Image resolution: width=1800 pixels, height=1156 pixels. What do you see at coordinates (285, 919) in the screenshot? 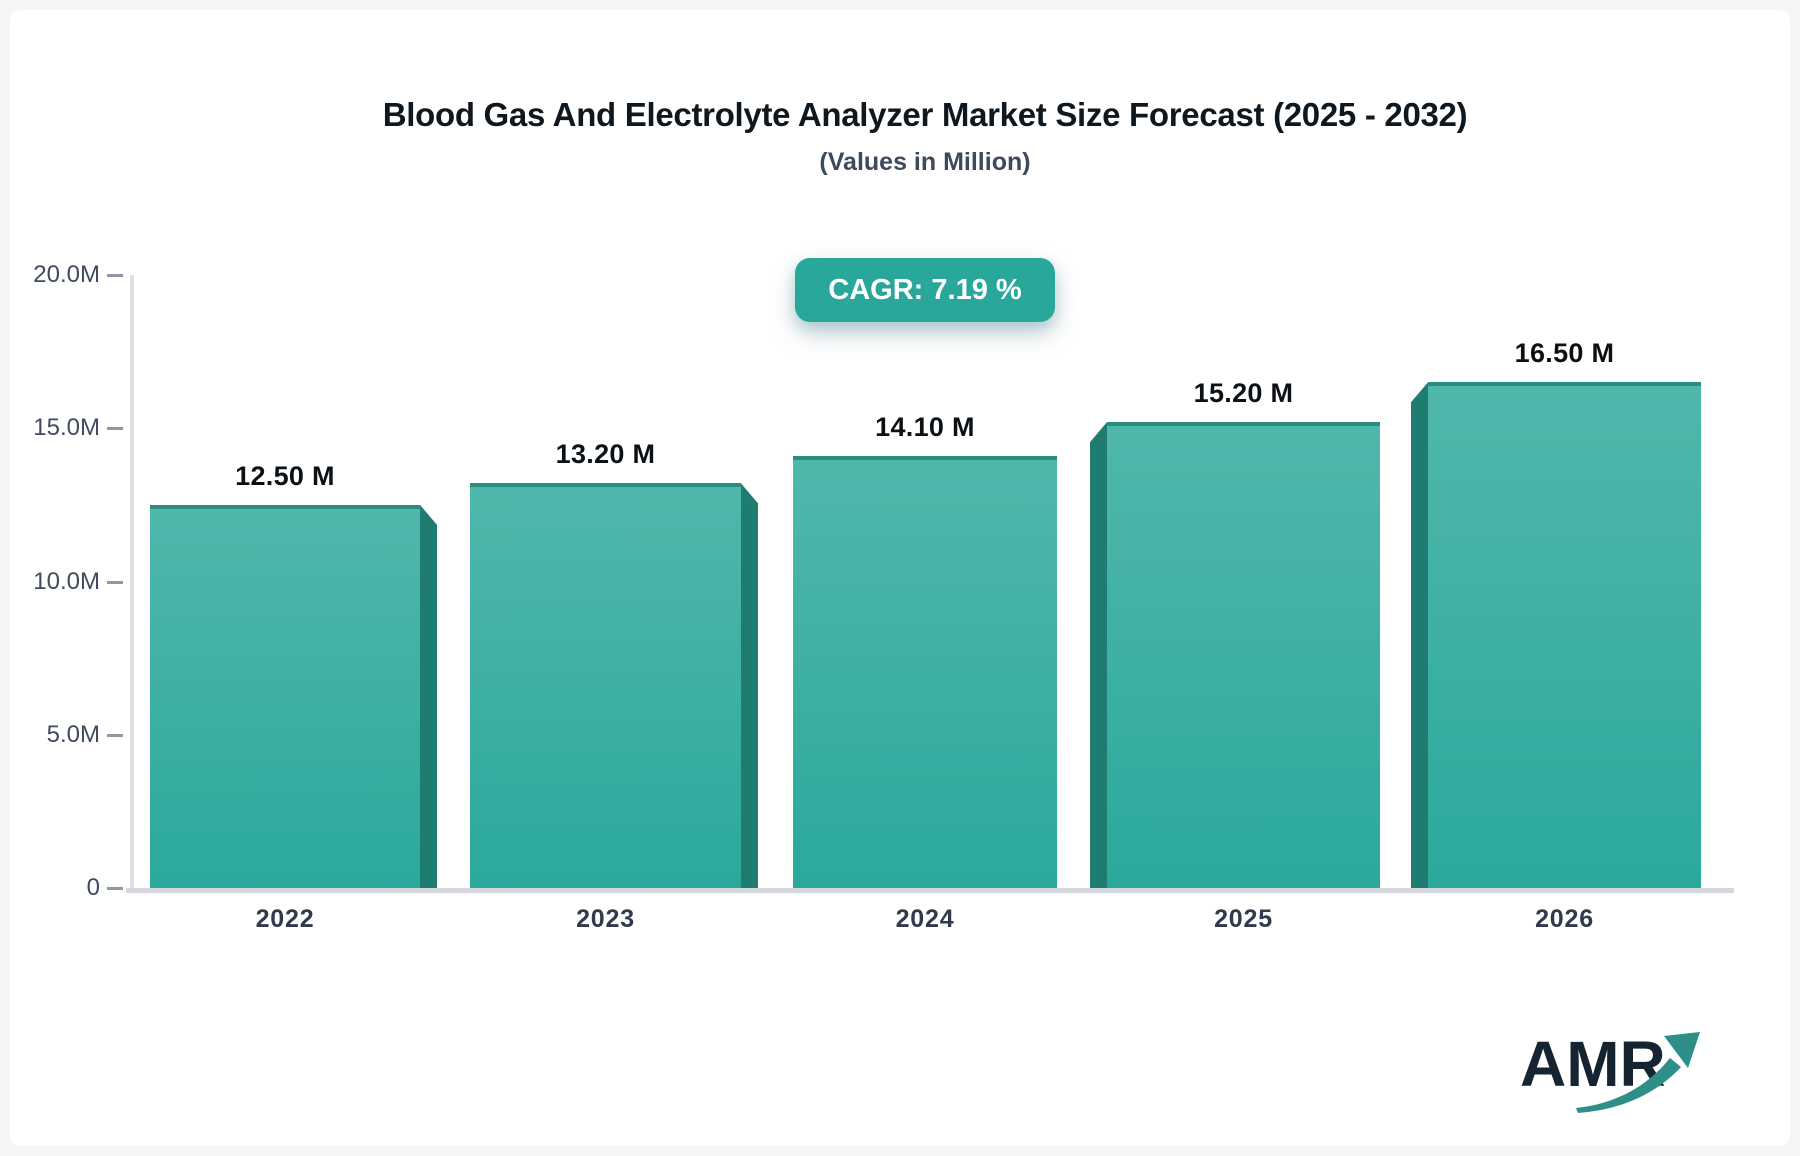
I see `x-axis-label: 2022` at bounding box center [285, 919].